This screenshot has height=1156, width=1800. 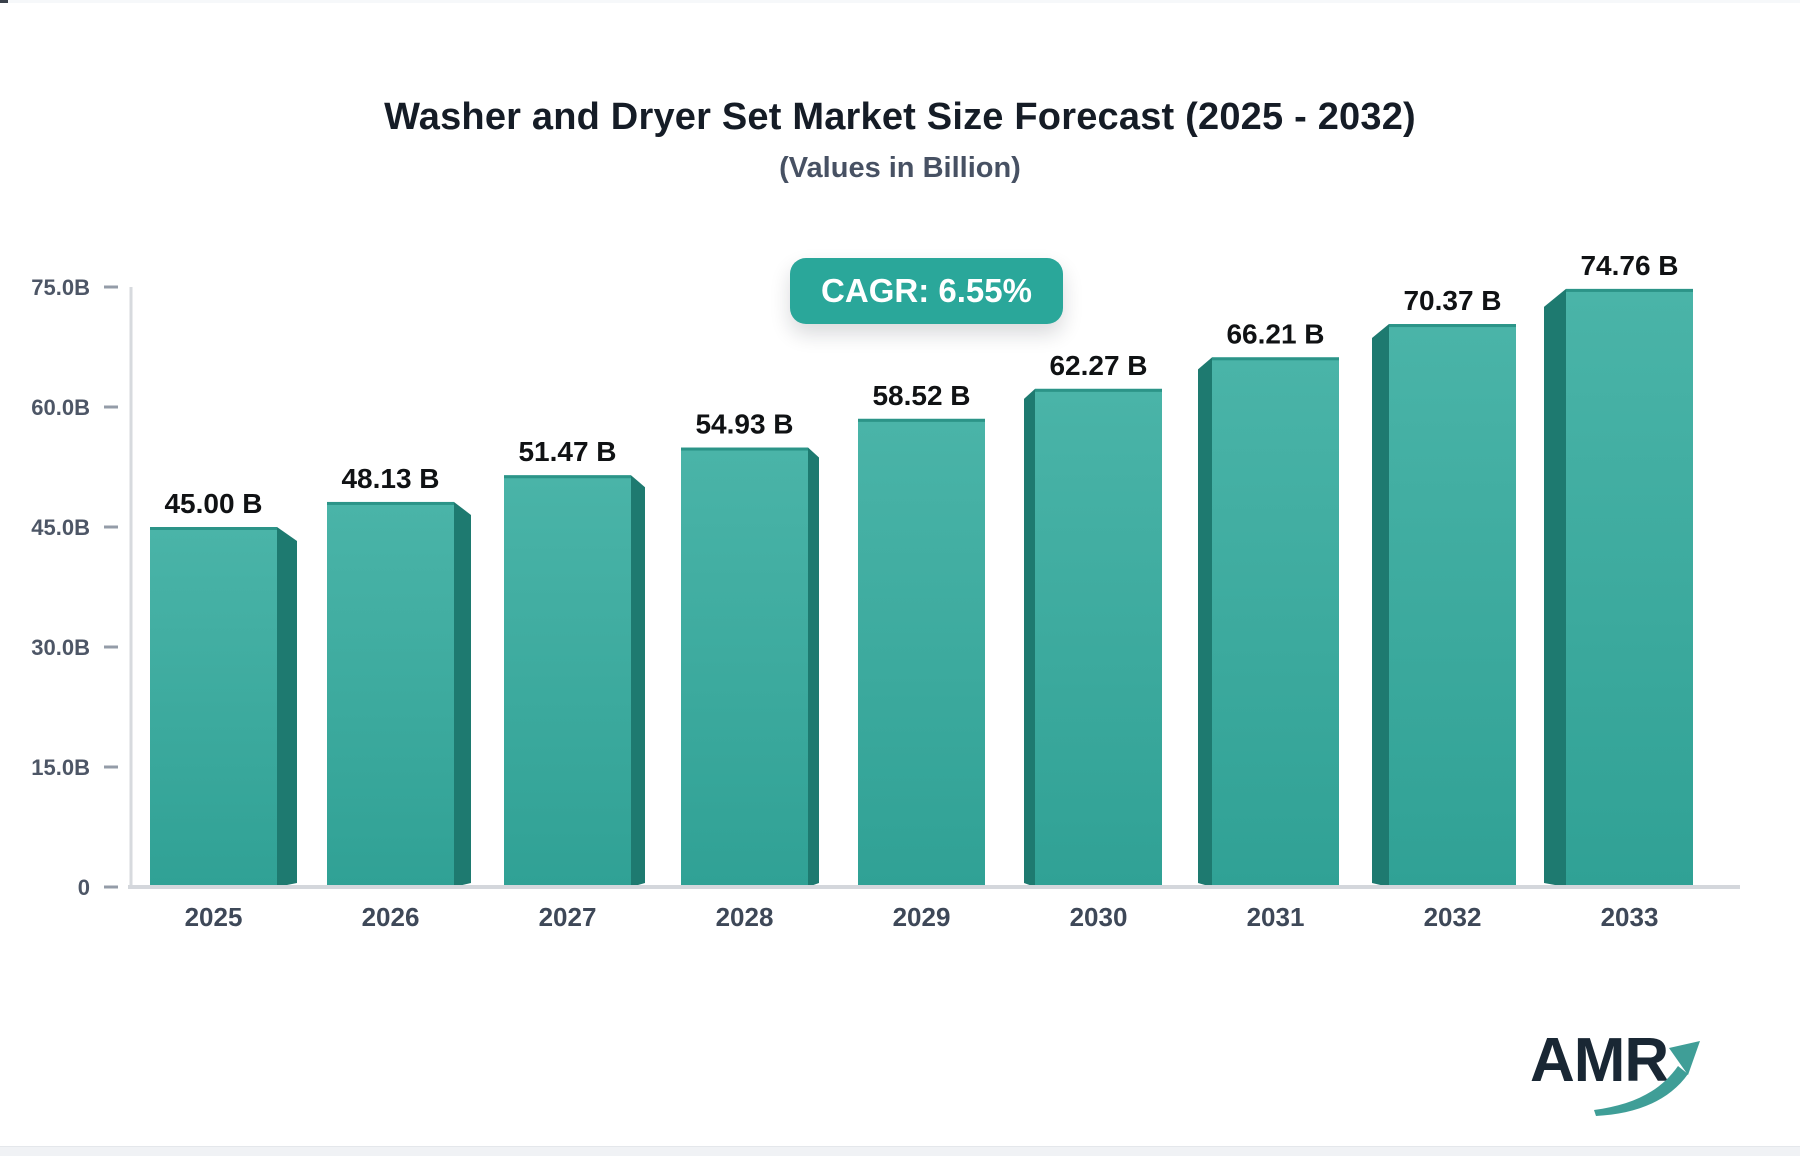 What do you see at coordinates (1647, 1078) in the screenshot?
I see `logo-growth-arrow-icon` at bounding box center [1647, 1078].